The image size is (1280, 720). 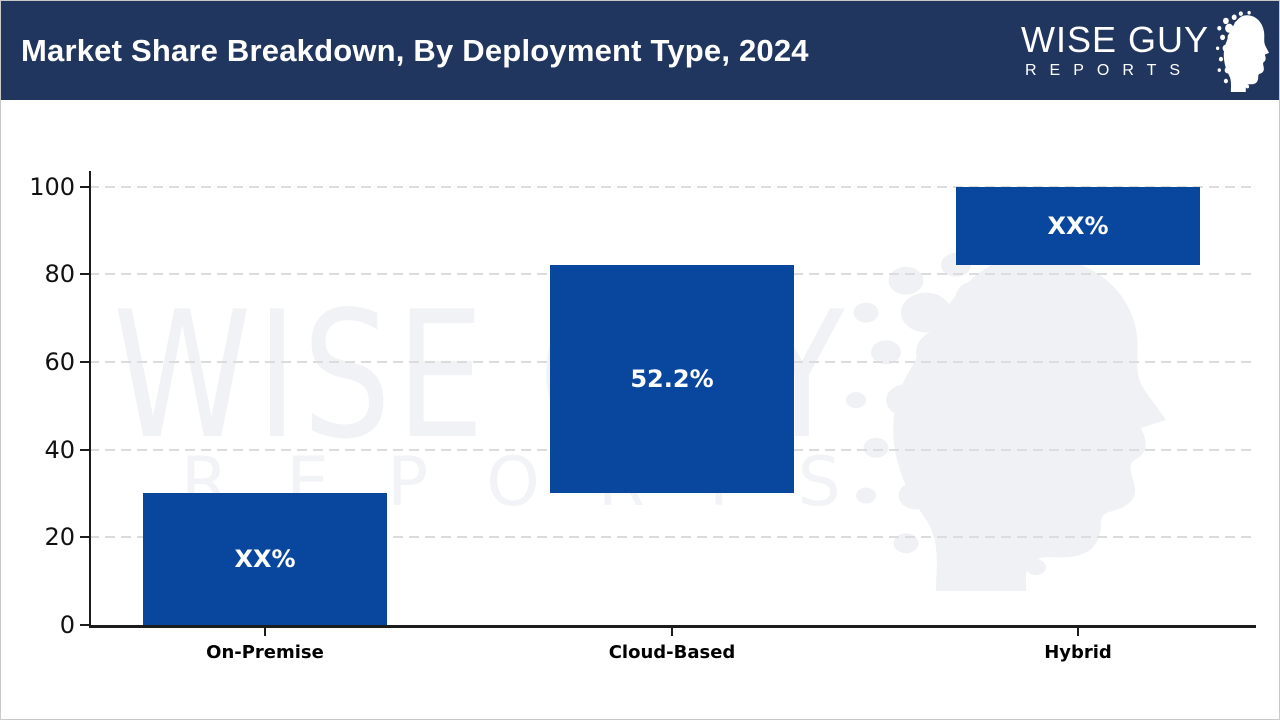 I want to click on y-tick-label-20: 20, so click(x=59, y=537).